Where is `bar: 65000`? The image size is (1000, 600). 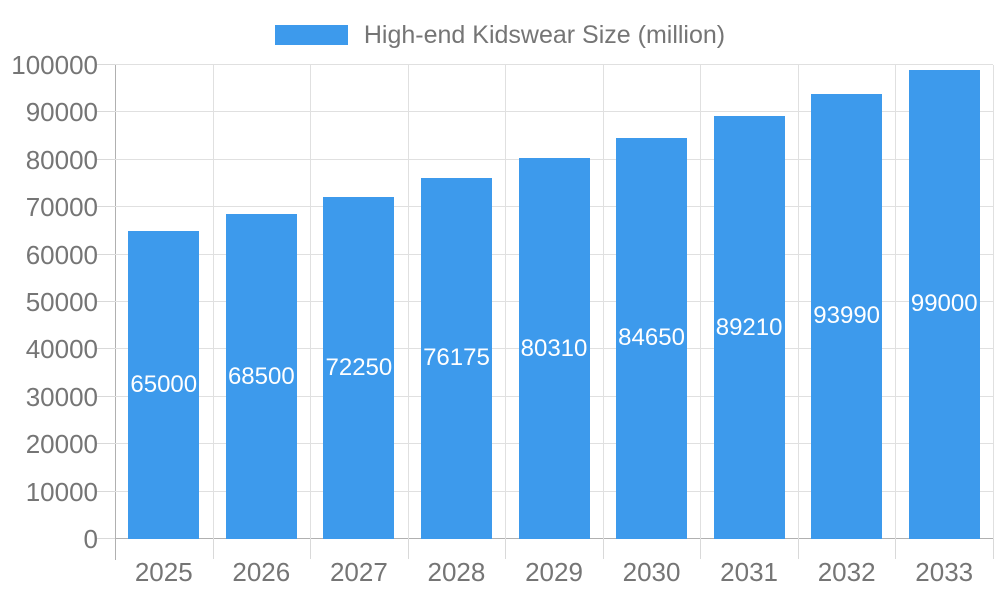
bar: 65000 is located at coordinates (164, 384).